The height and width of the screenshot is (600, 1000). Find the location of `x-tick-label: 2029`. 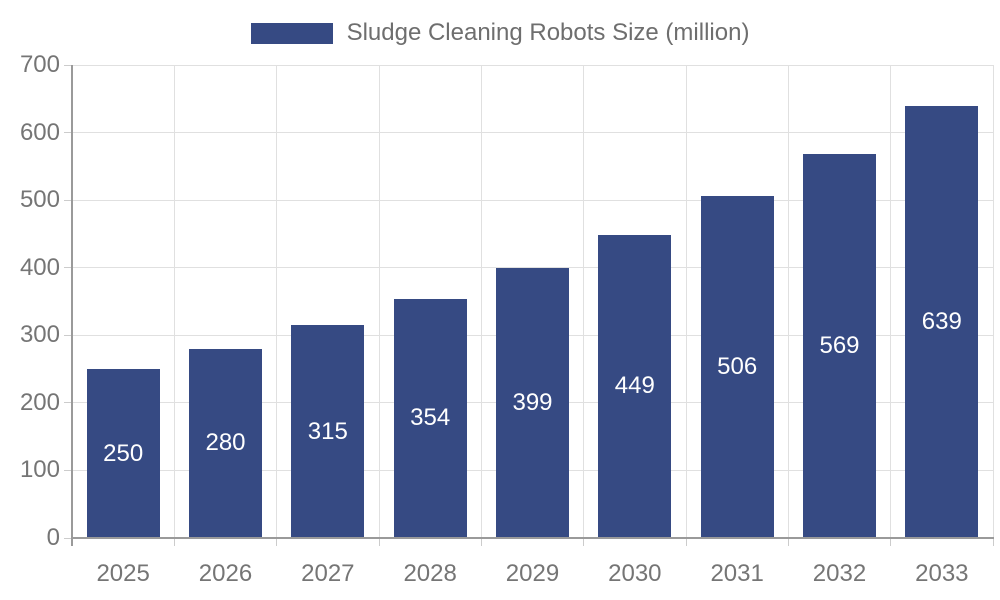

x-tick-label: 2029 is located at coordinates (532, 573).